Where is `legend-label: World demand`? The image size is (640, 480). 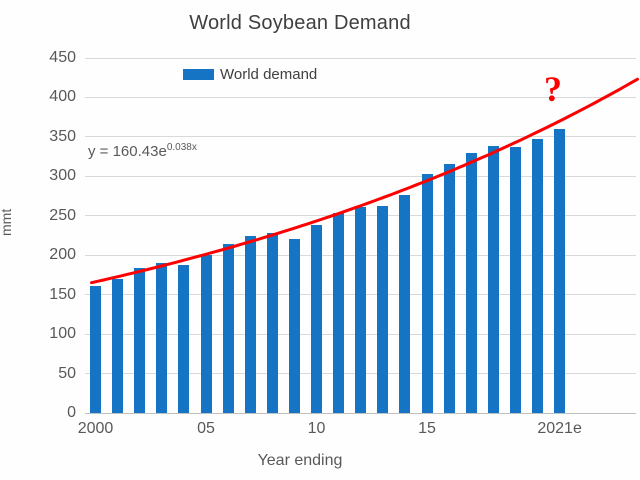
legend-label: World demand is located at coordinates (269, 74).